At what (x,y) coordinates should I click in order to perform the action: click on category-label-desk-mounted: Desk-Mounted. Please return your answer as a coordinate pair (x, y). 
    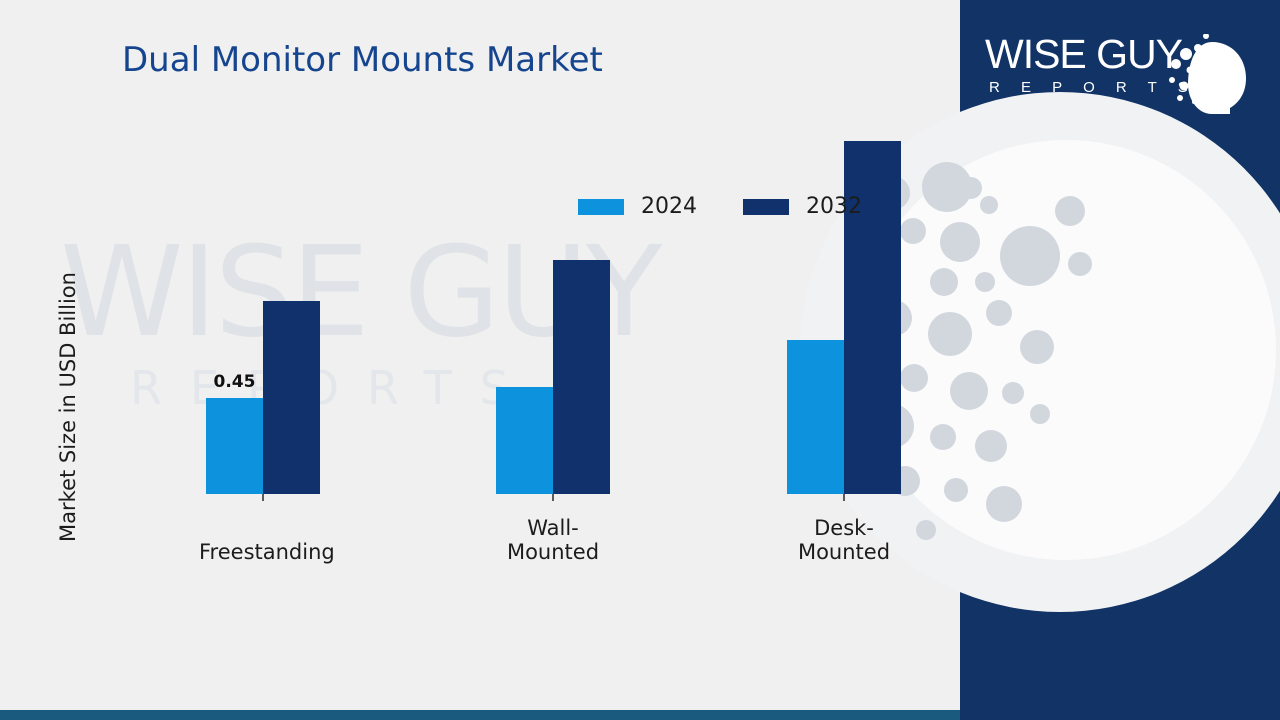
    Looking at the image, I should click on (844, 540).